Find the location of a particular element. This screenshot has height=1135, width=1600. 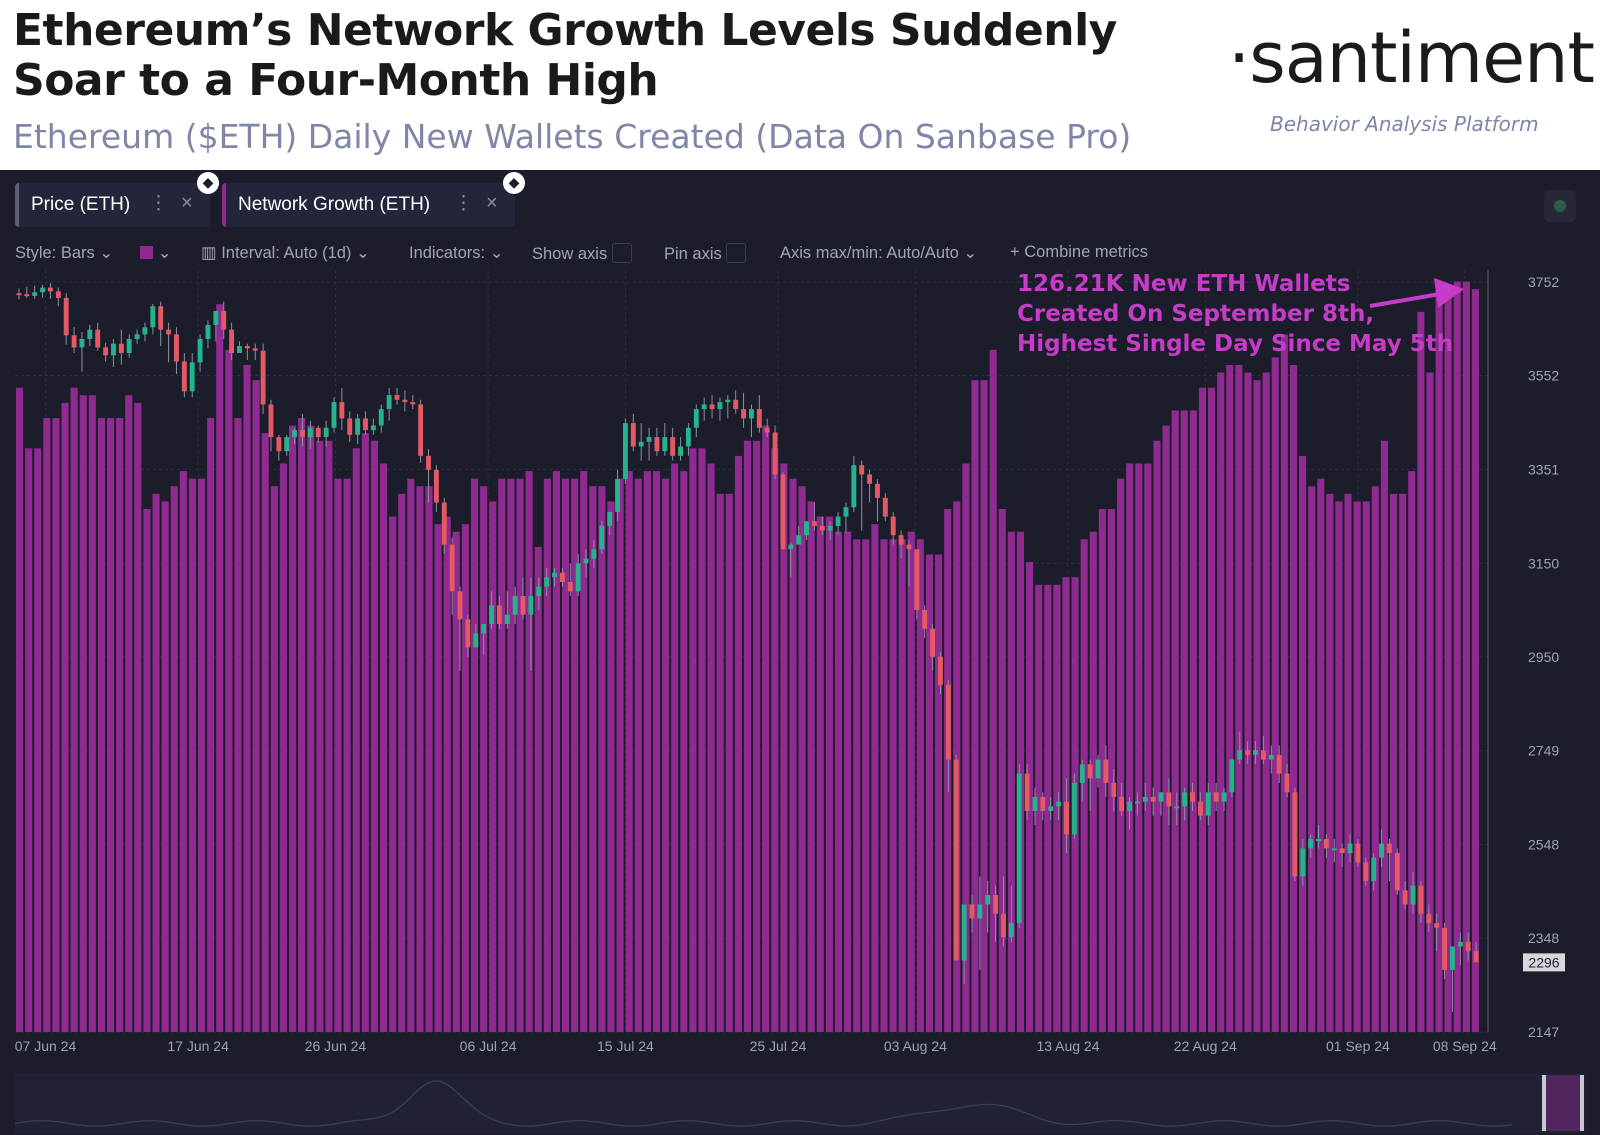

navigator-line is located at coordinates (763, 1103).